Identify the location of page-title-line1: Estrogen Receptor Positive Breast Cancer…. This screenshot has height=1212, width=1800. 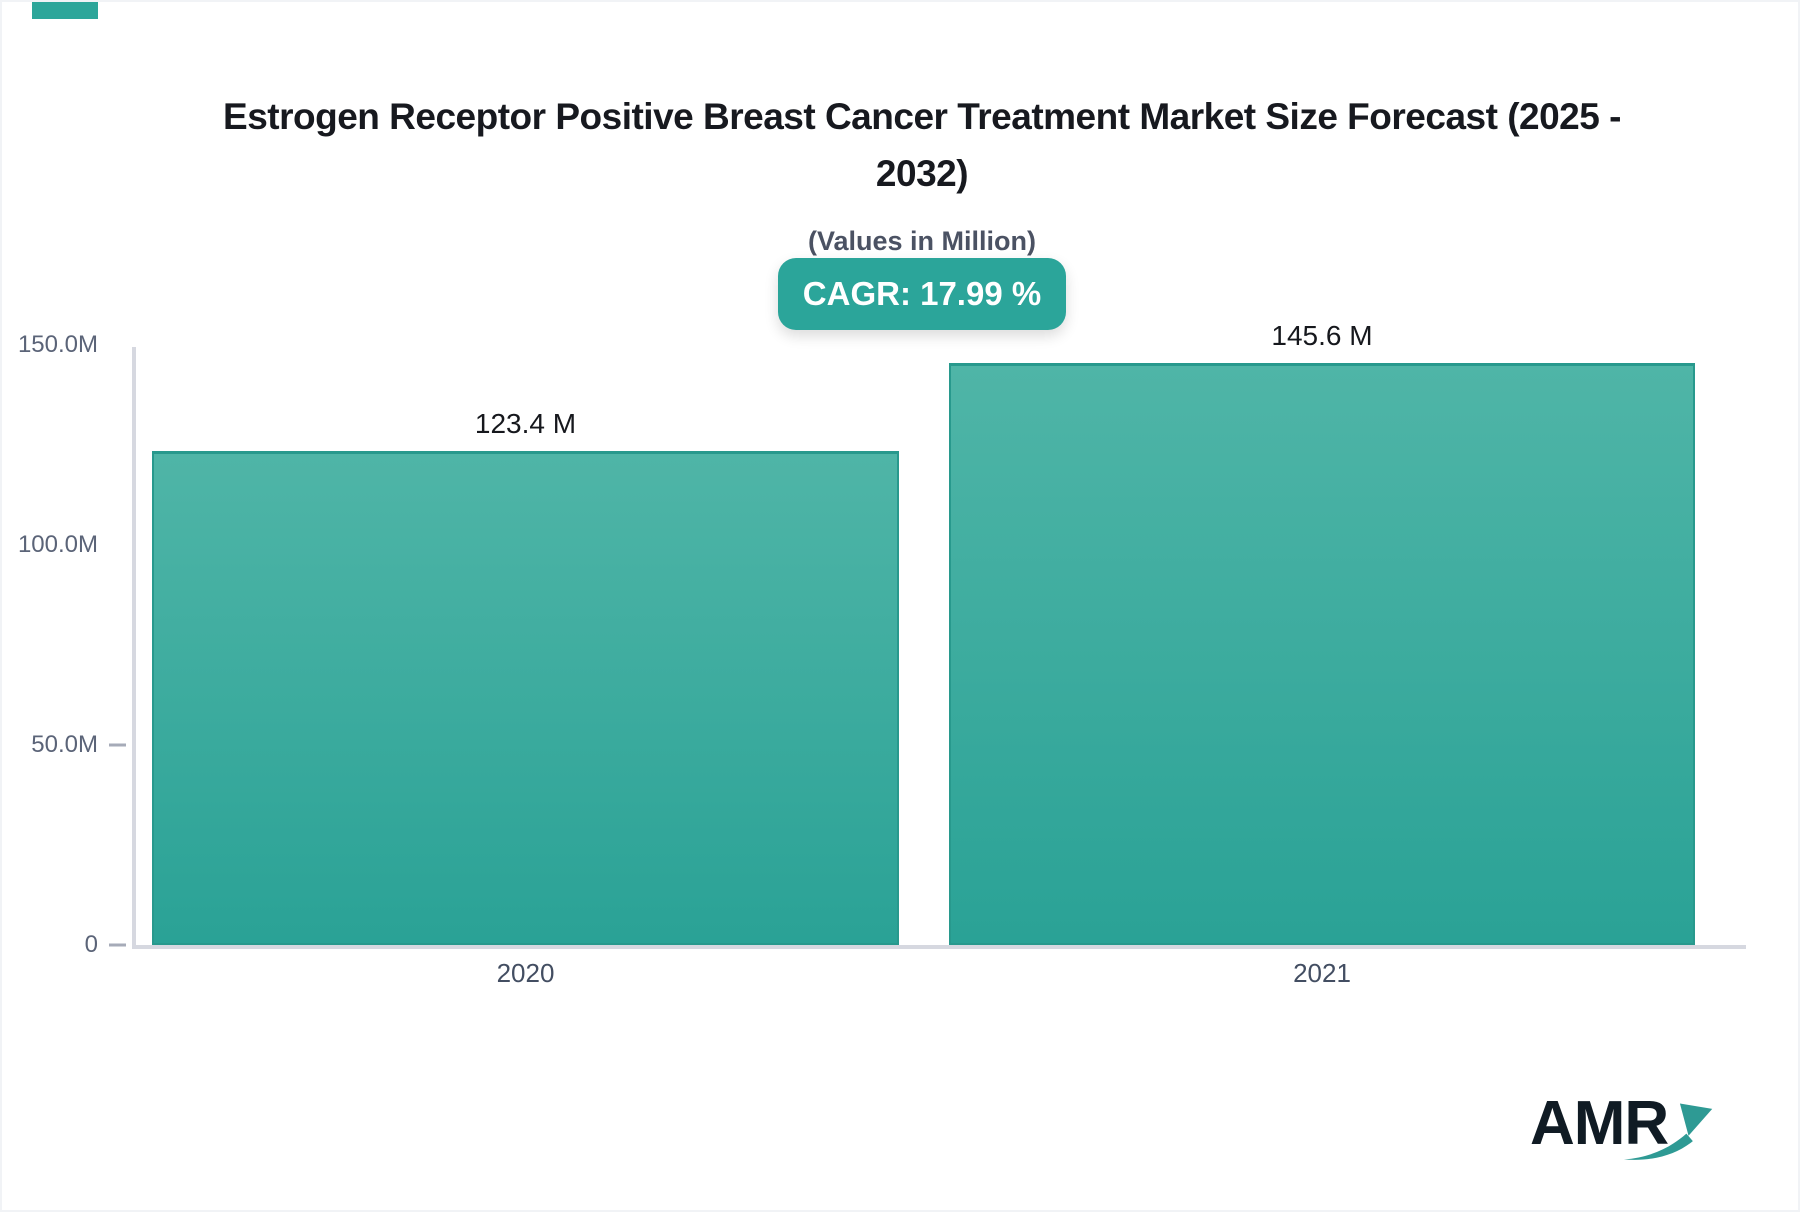
(922, 116).